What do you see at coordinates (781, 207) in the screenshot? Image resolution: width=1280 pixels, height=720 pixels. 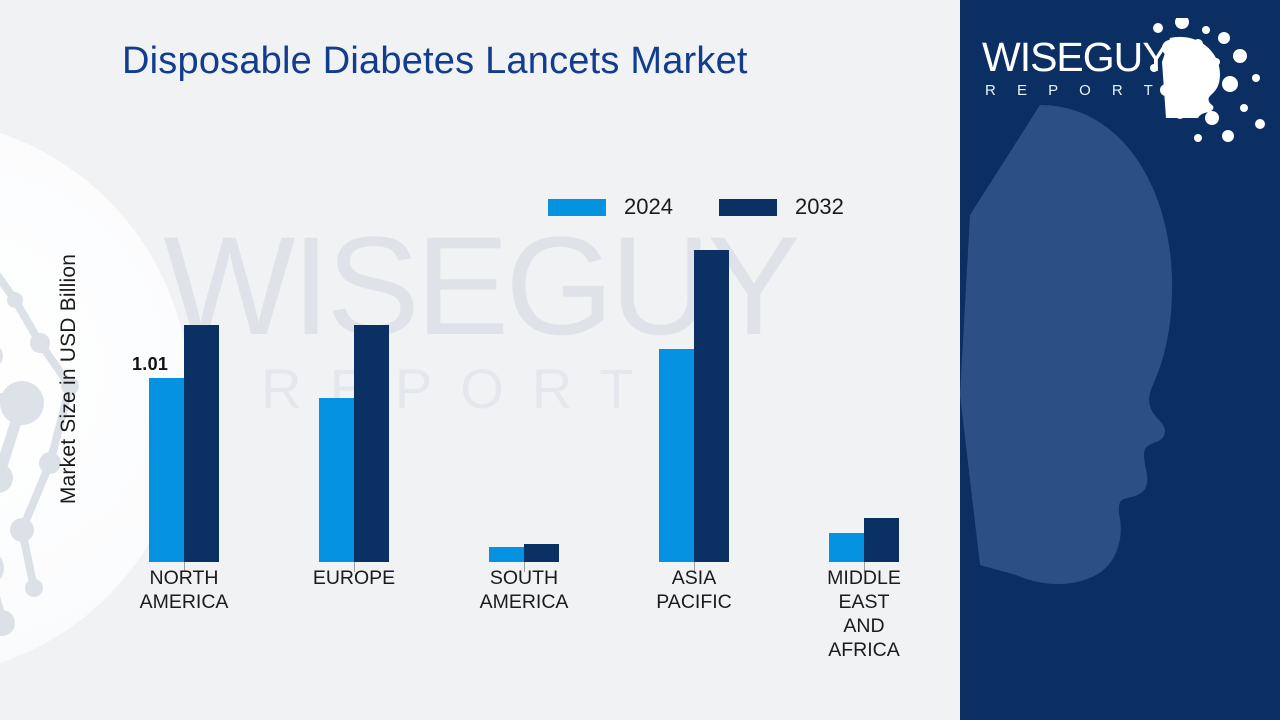 I see `legend-item-2032: 2032` at bounding box center [781, 207].